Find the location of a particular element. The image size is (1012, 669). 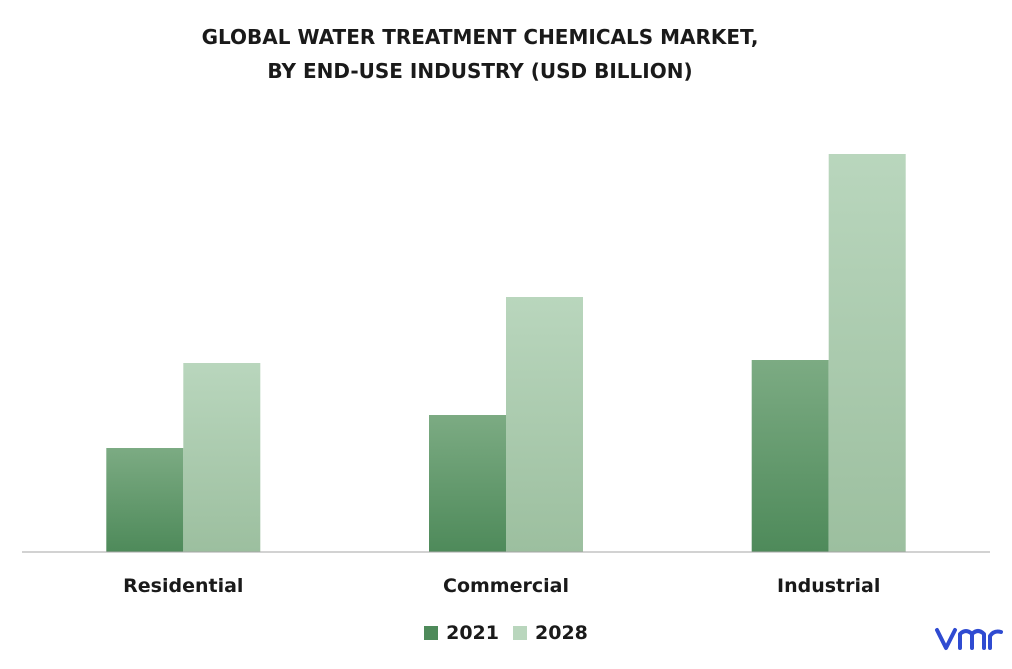

bar-residential-2028 is located at coordinates (222, 457).